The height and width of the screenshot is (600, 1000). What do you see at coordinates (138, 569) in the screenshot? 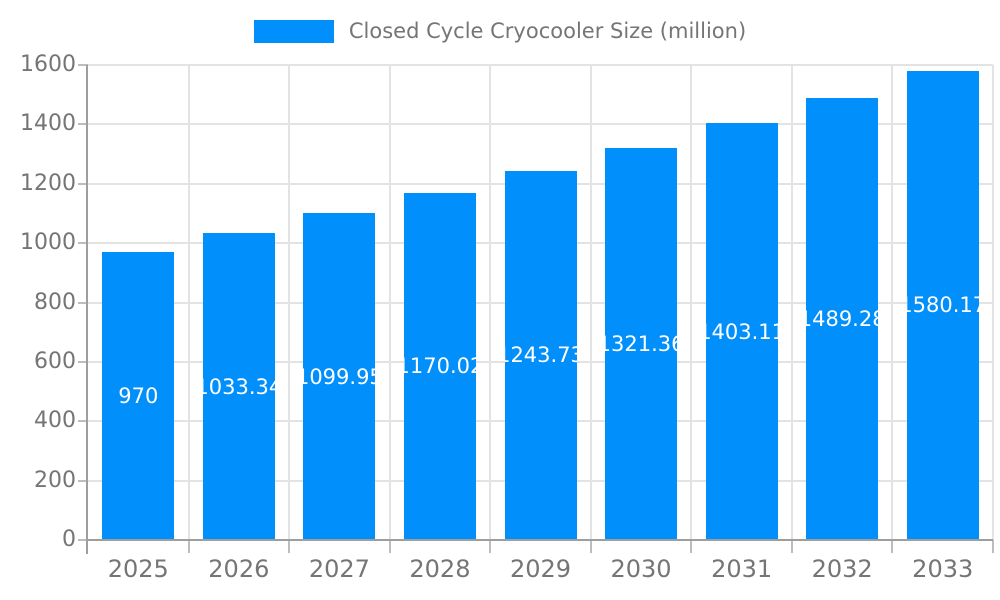
I see `x-tick-label: 2025` at bounding box center [138, 569].